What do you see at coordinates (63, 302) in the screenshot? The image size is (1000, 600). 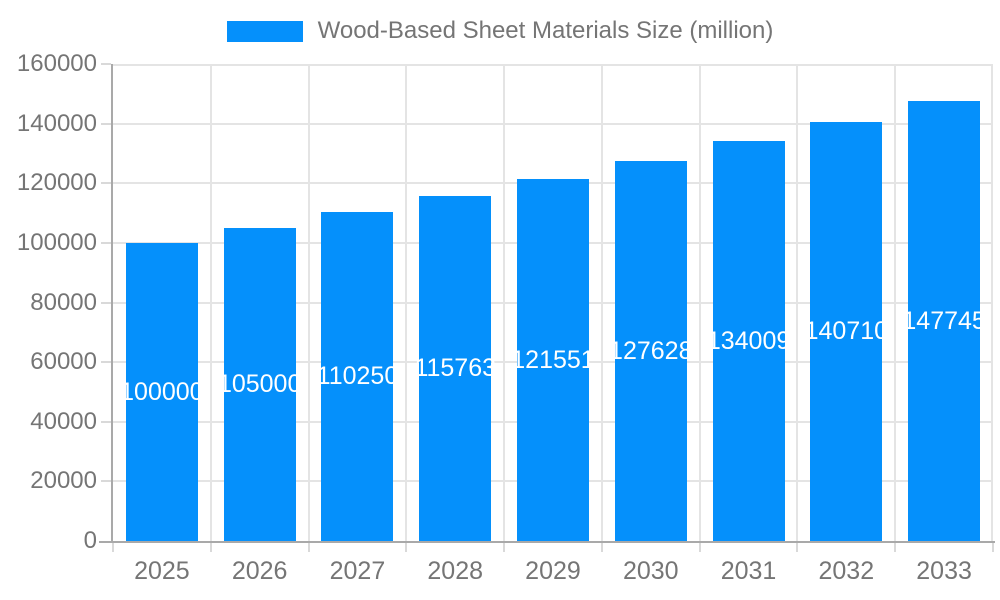 I see `y-axis-label: 80000` at bounding box center [63, 302].